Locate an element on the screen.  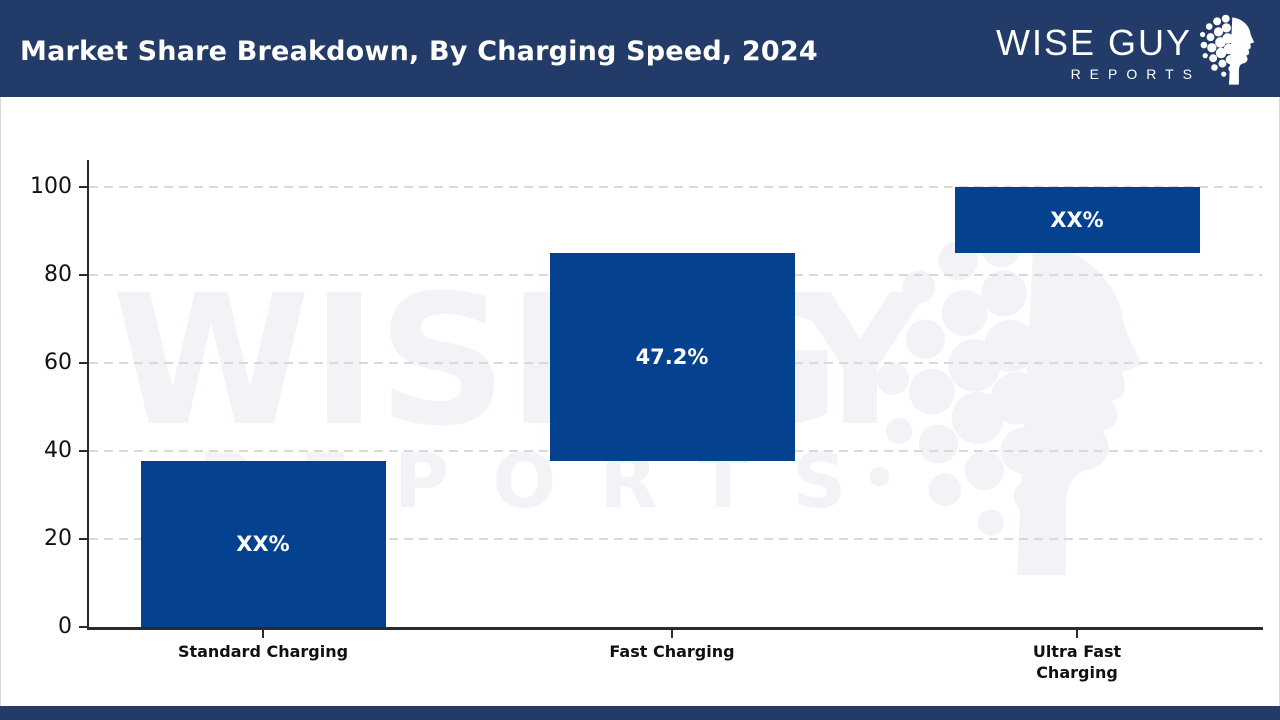
x-category-label: Fast Charging is located at coordinates (671, 651).